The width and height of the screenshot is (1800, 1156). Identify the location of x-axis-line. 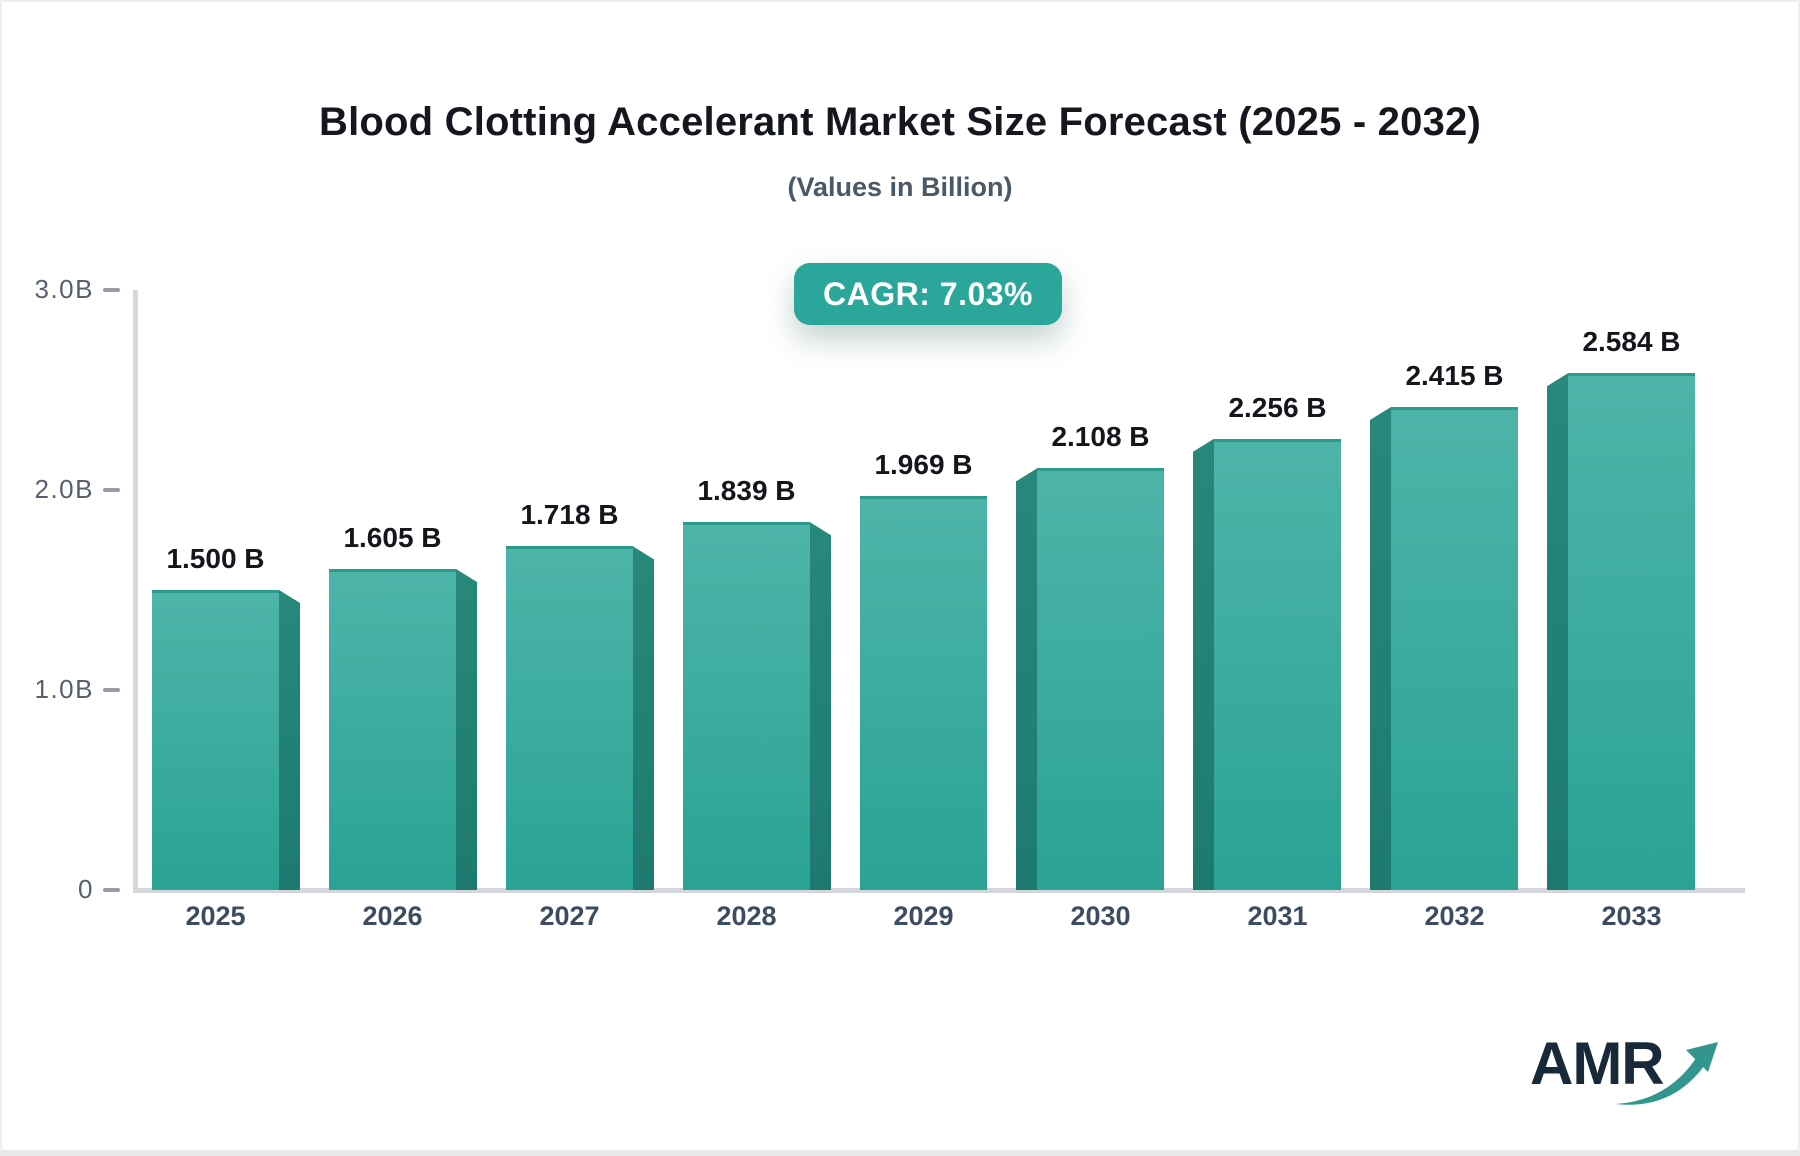
(939, 890).